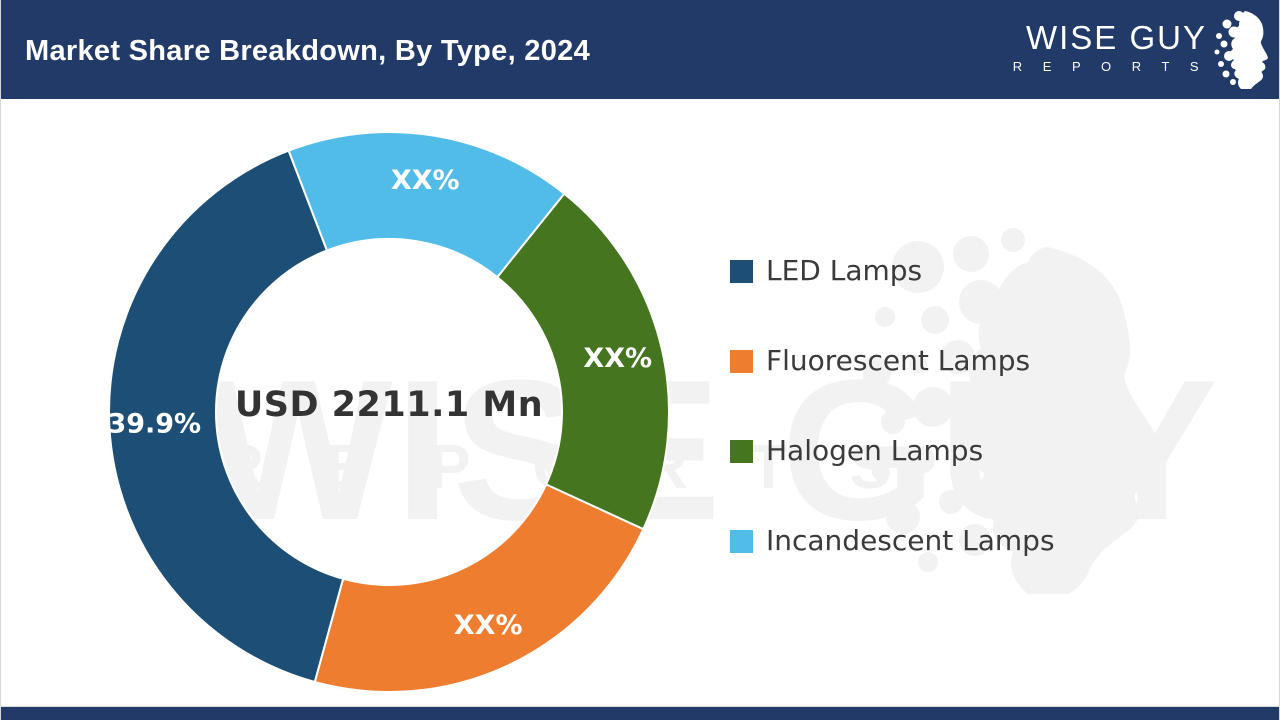 This screenshot has width=1280, height=720. What do you see at coordinates (308, 51) in the screenshot?
I see `page-title: Market Share Breakdown, By Type, 2024` at bounding box center [308, 51].